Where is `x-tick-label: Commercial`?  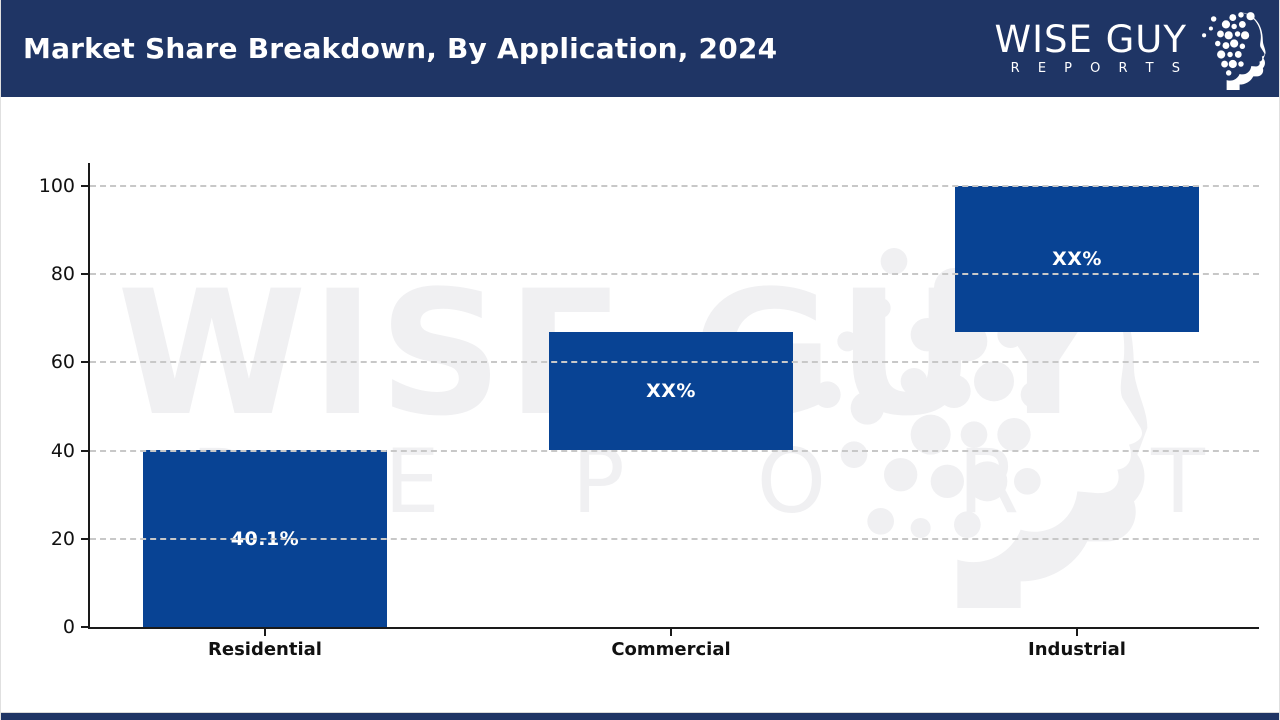 x-tick-label: Commercial is located at coordinates (671, 649).